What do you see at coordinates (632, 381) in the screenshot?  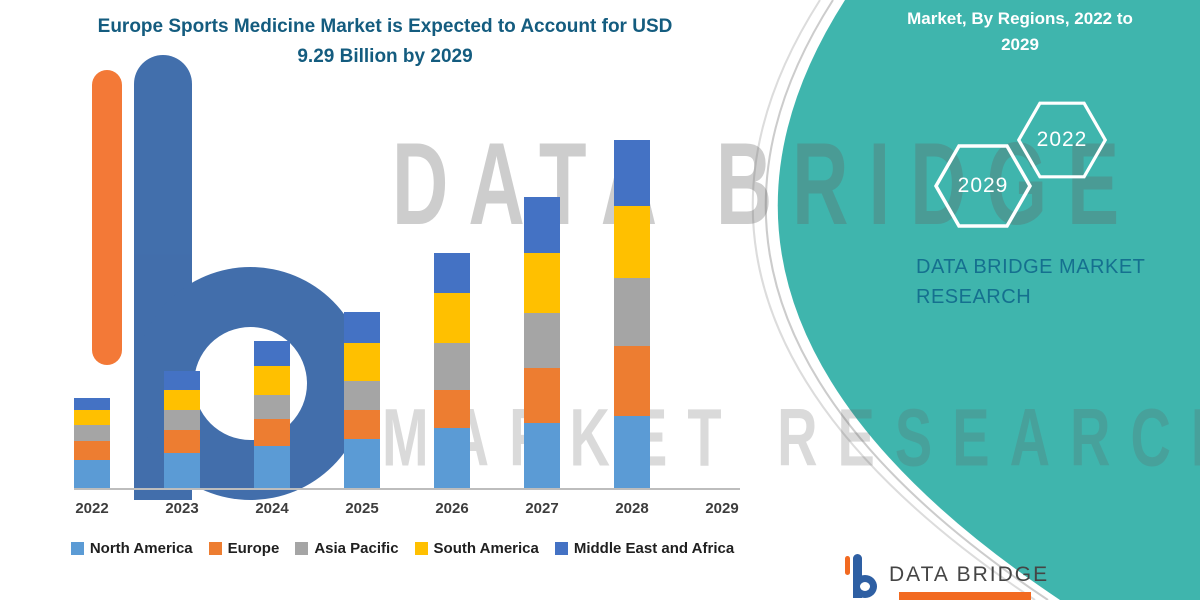 I see `bar-segment-2028-europe` at bounding box center [632, 381].